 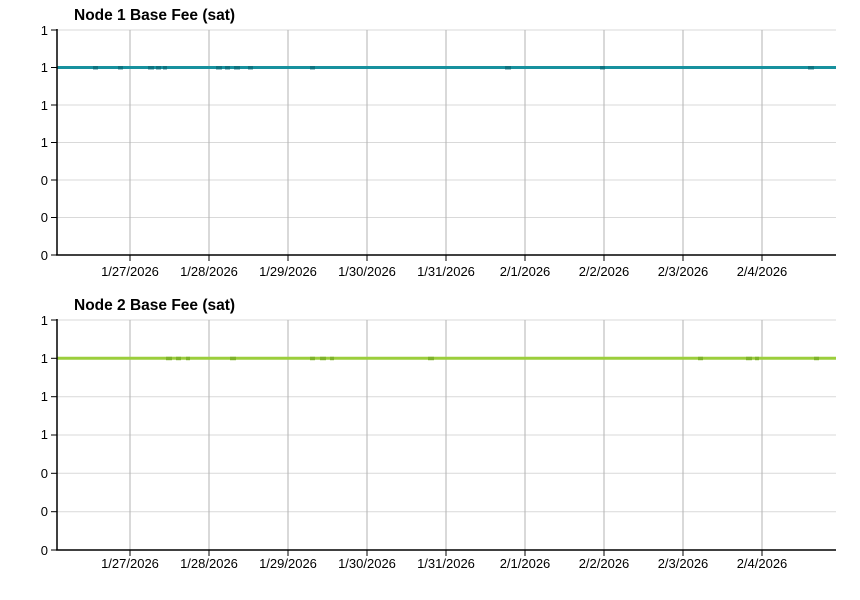 I want to click on node2-y-axis-labels: 1 1 1 1 0 0 0, so click(x=44, y=435).